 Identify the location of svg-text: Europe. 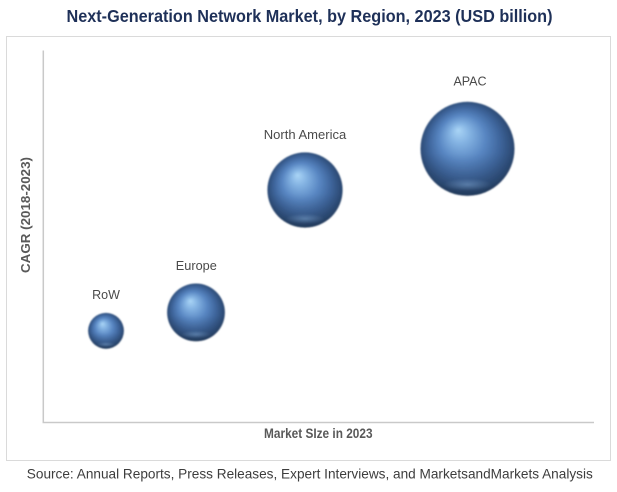
(196, 266).